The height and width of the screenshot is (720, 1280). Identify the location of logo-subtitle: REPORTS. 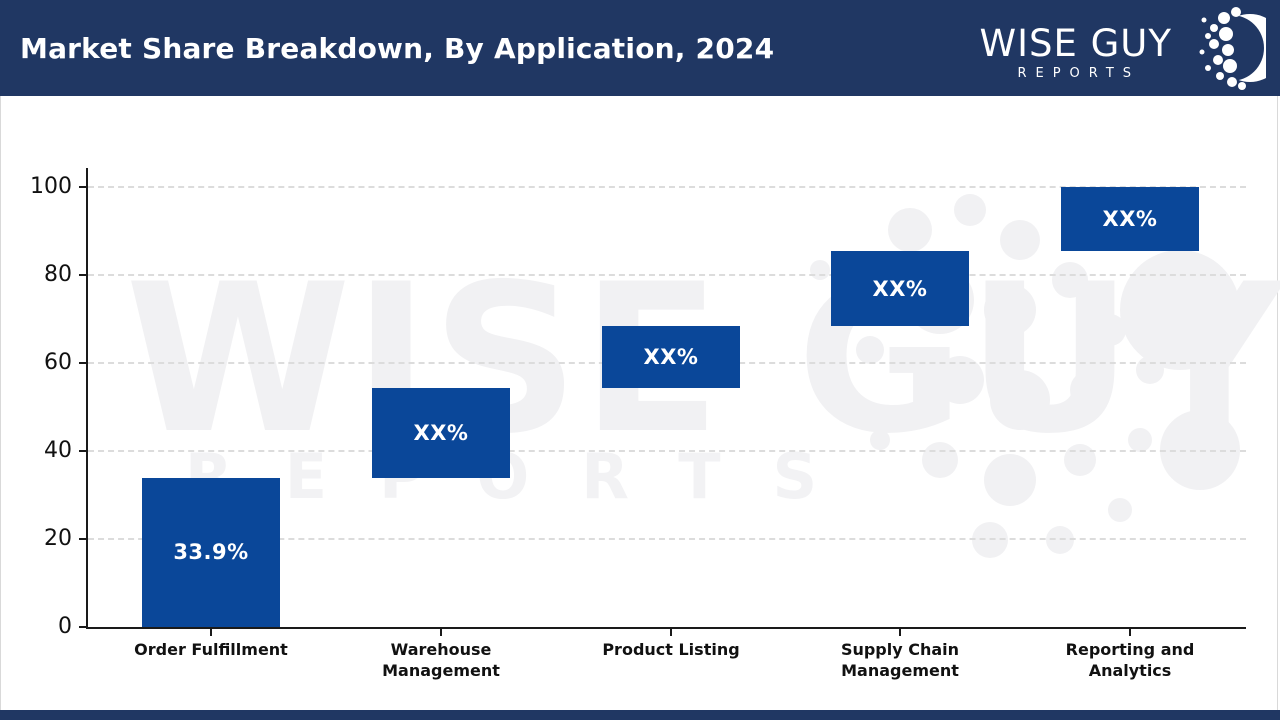
(1079, 73).